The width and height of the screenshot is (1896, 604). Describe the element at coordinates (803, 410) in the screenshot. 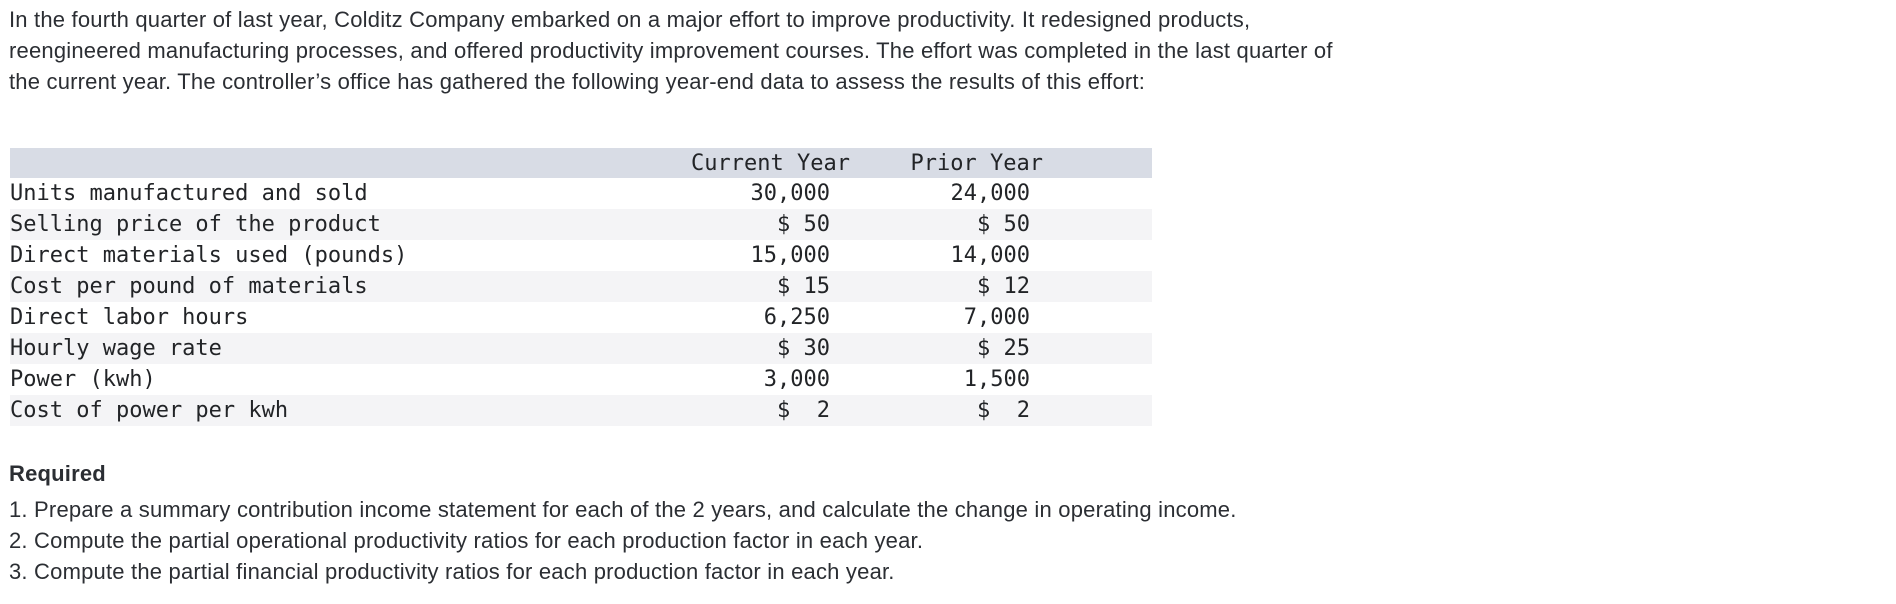

I see `current-year-value: $ 2` at that location.